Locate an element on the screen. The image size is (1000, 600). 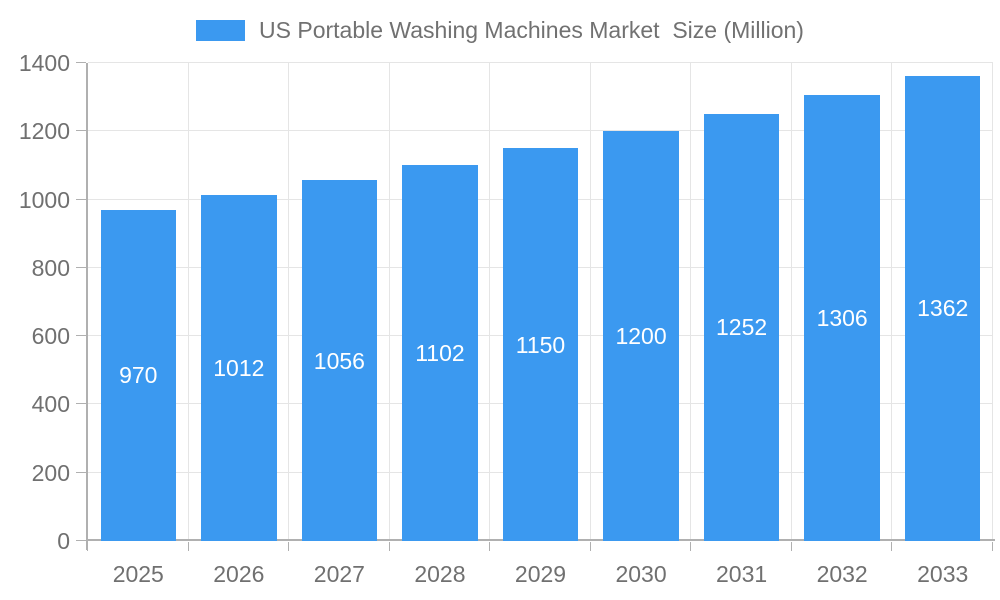
bar-value-label: 1306 is located at coordinates (842, 318).